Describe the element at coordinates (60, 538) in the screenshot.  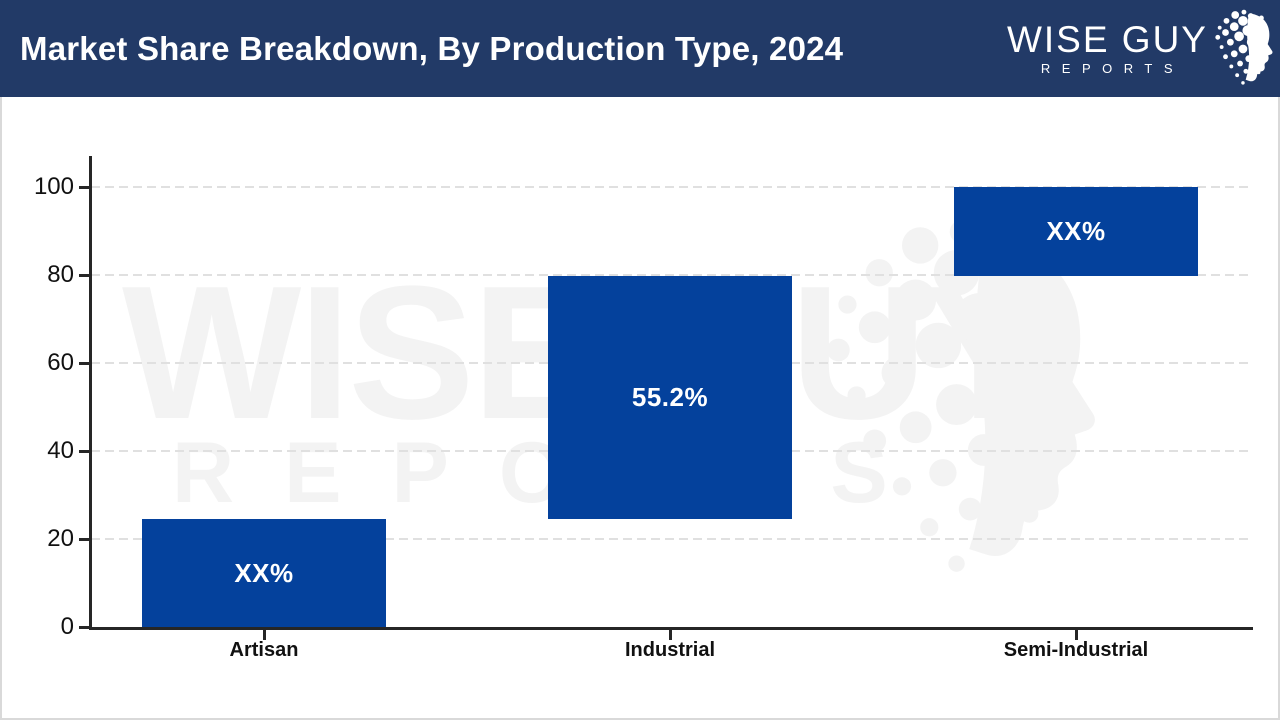
I see `y-tick-label-20: 20` at that location.